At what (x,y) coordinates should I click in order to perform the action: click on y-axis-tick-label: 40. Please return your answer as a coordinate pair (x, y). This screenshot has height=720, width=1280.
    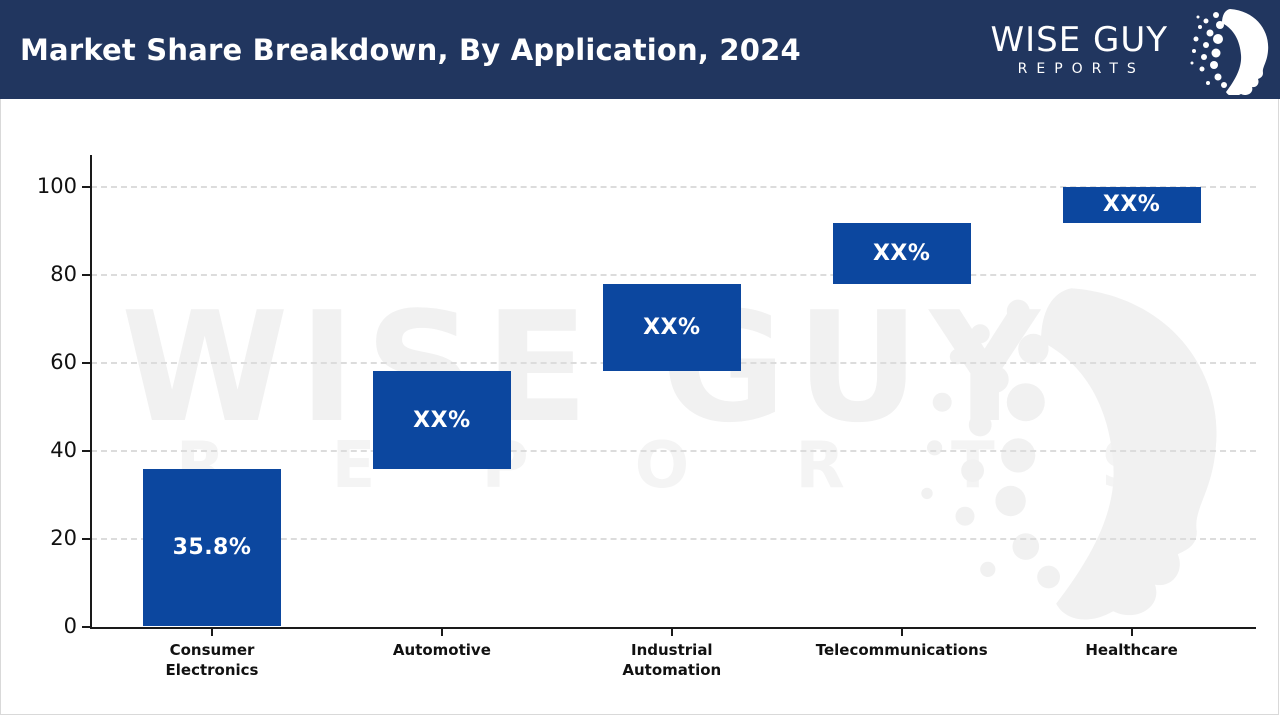
    Looking at the image, I should click on (63, 449).